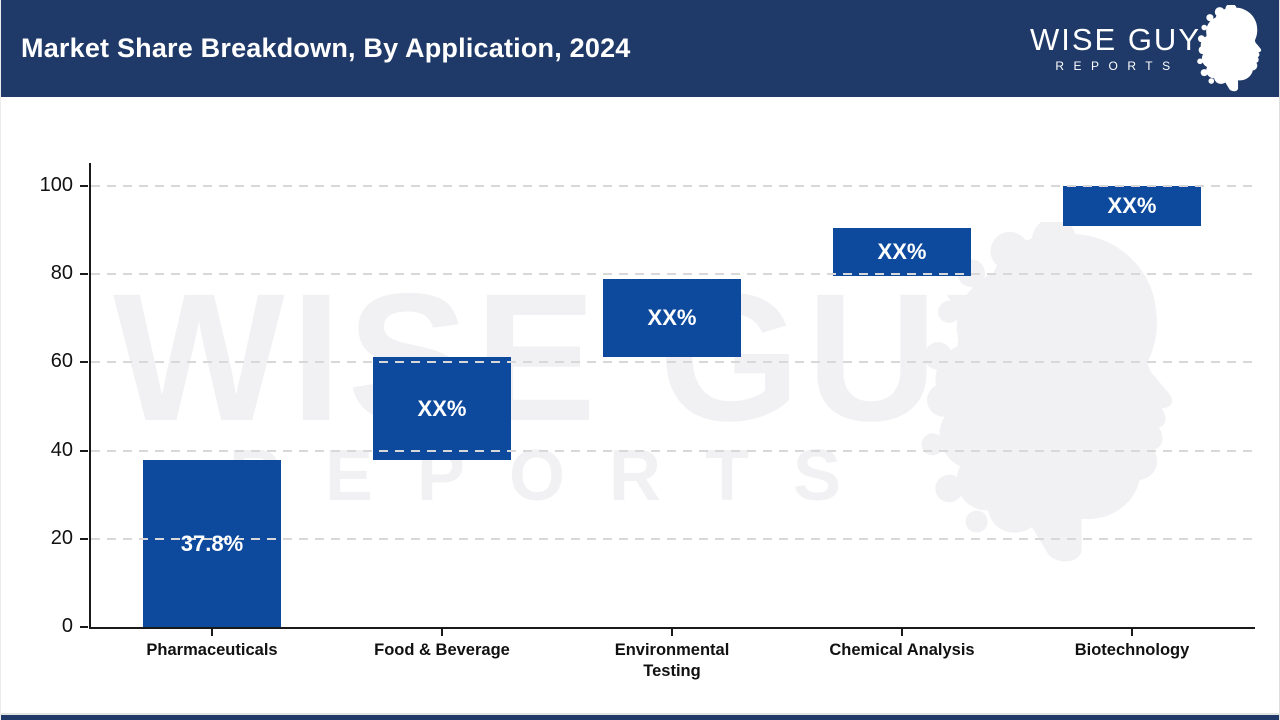 This screenshot has height=720, width=1280. What do you see at coordinates (442, 650) in the screenshot?
I see `x-axis-label-food-beverage: Food & Beverage` at bounding box center [442, 650].